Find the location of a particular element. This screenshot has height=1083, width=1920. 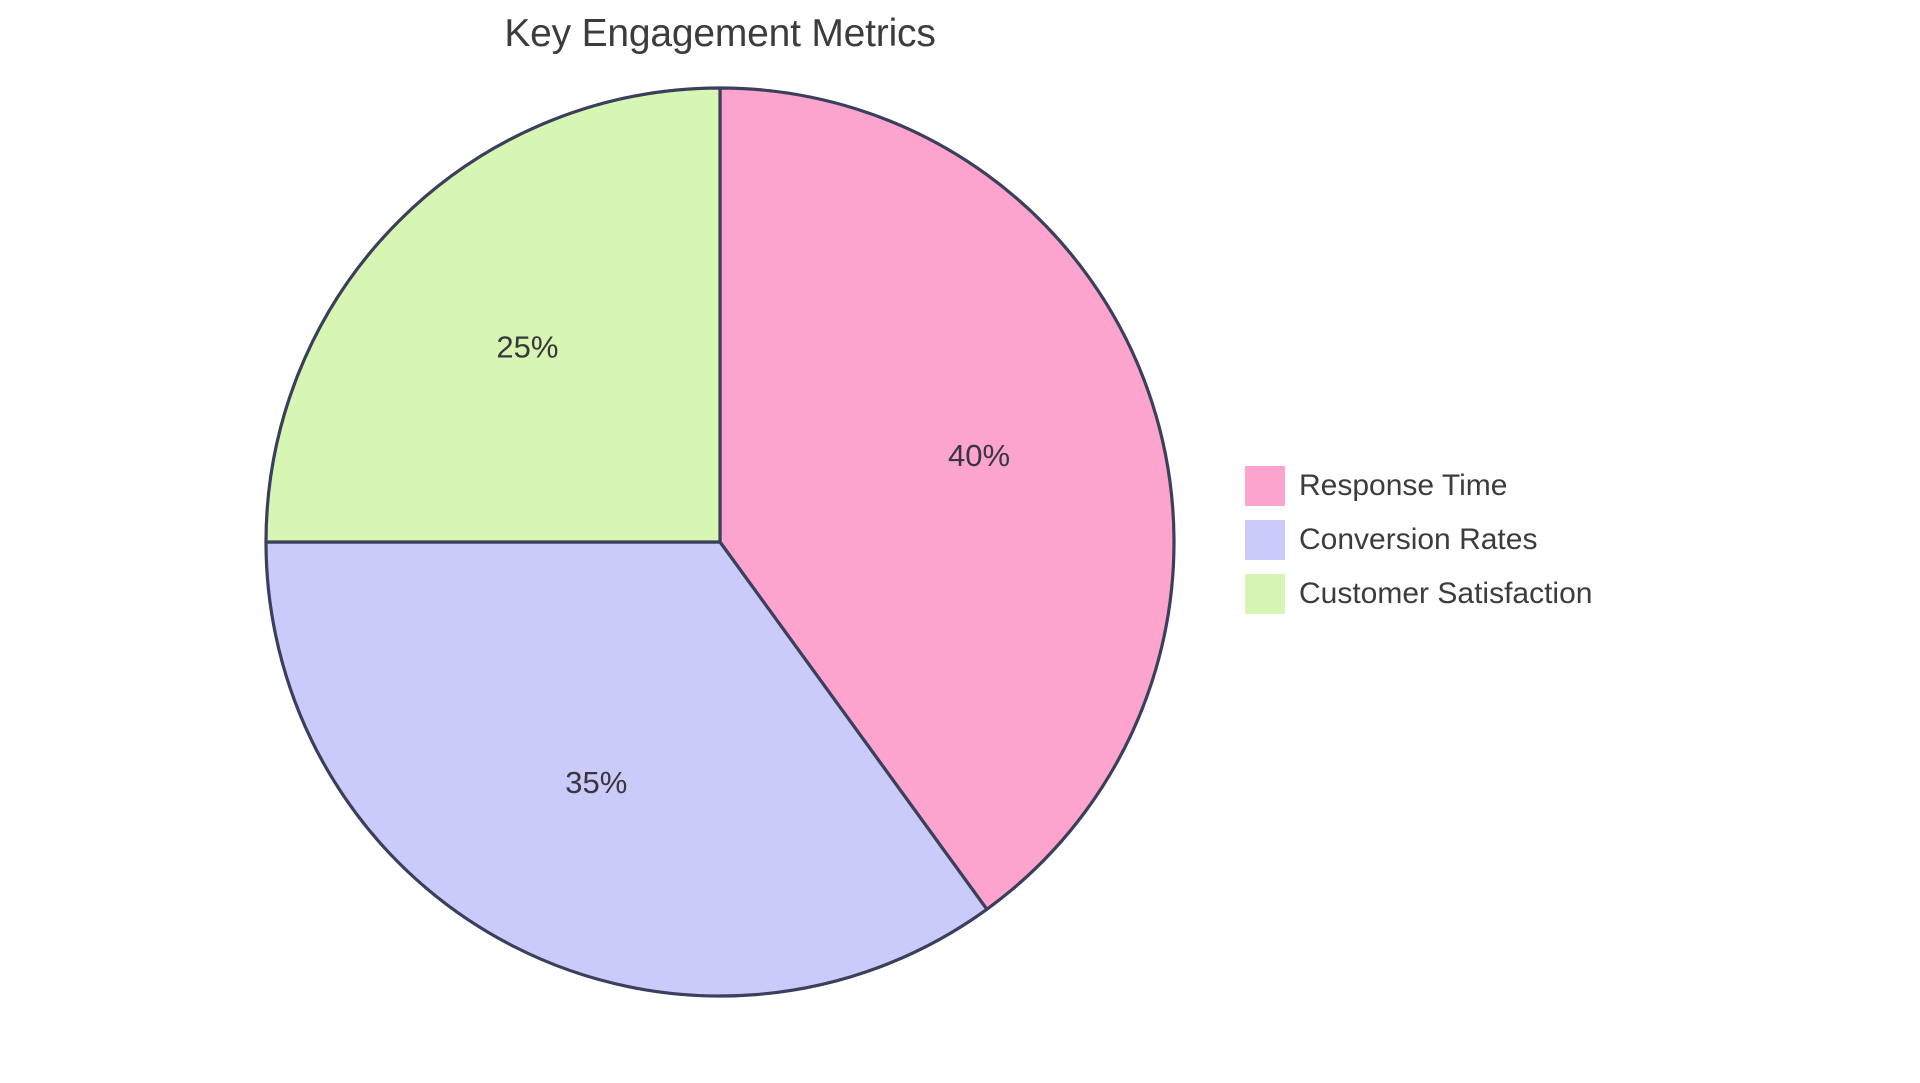

legend-swatch-conversion-rates is located at coordinates (1265, 540).